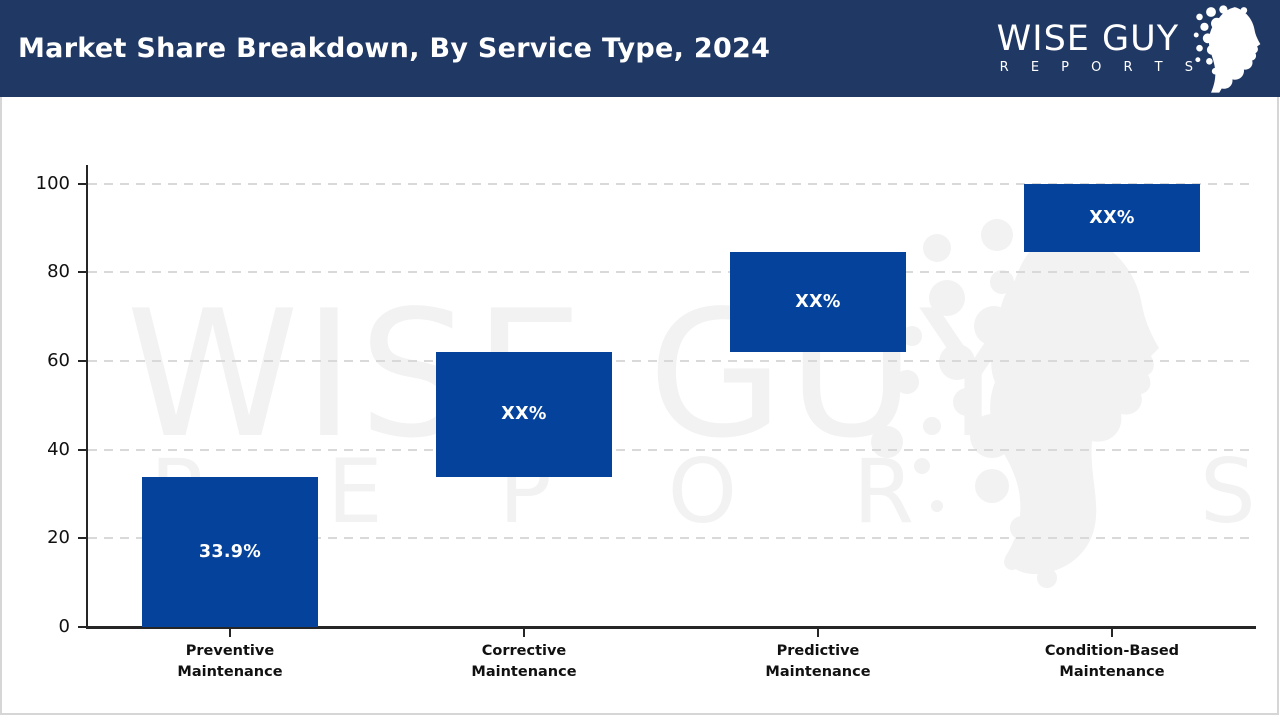 The height and width of the screenshot is (720, 1280). I want to click on bar-1: 33.9%, so click(230, 551).